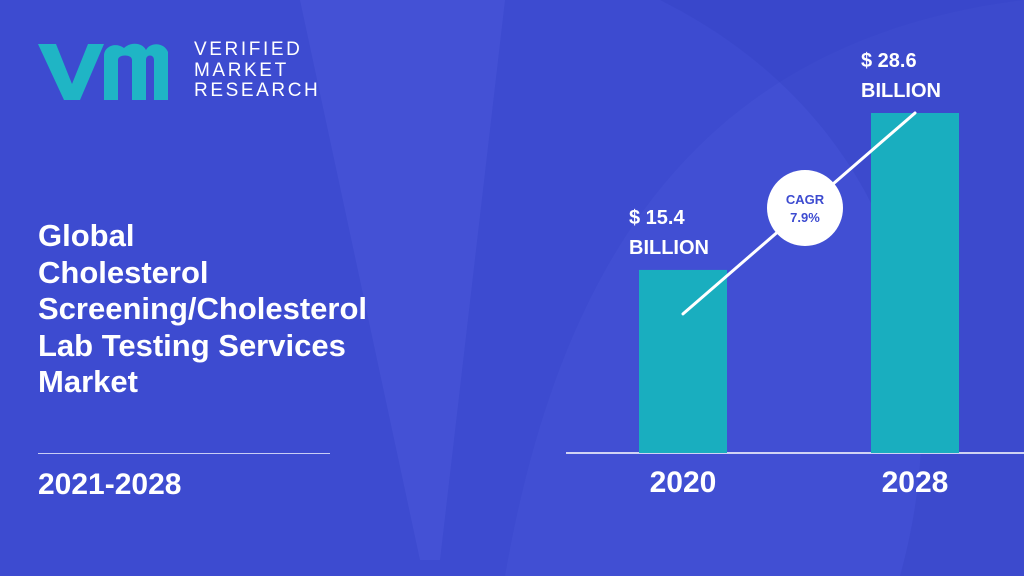 This screenshot has width=1024, height=576. Describe the element at coordinates (915, 283) in the screenshot. I see `bar-2028` at that location.